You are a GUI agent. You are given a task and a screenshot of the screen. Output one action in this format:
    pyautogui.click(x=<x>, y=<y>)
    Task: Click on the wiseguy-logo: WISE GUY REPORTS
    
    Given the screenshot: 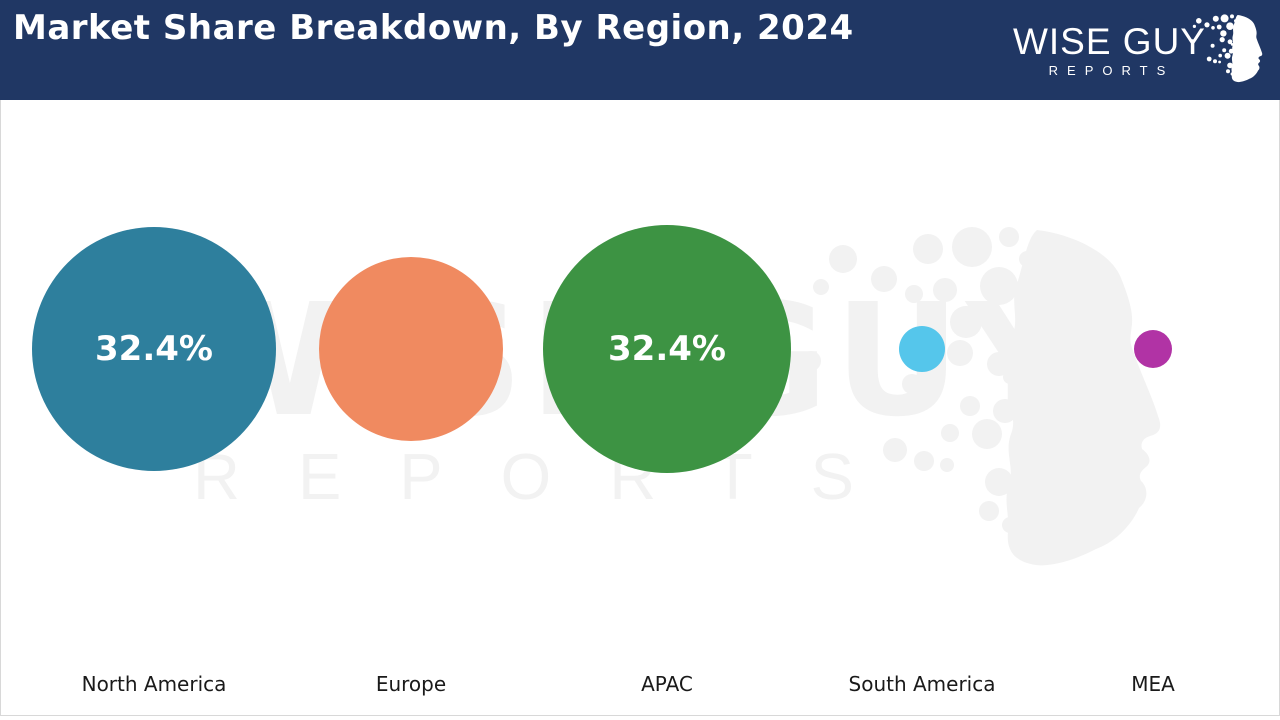 What is the action you would take?
    pyautogui.click(x=1141, y=50)
    